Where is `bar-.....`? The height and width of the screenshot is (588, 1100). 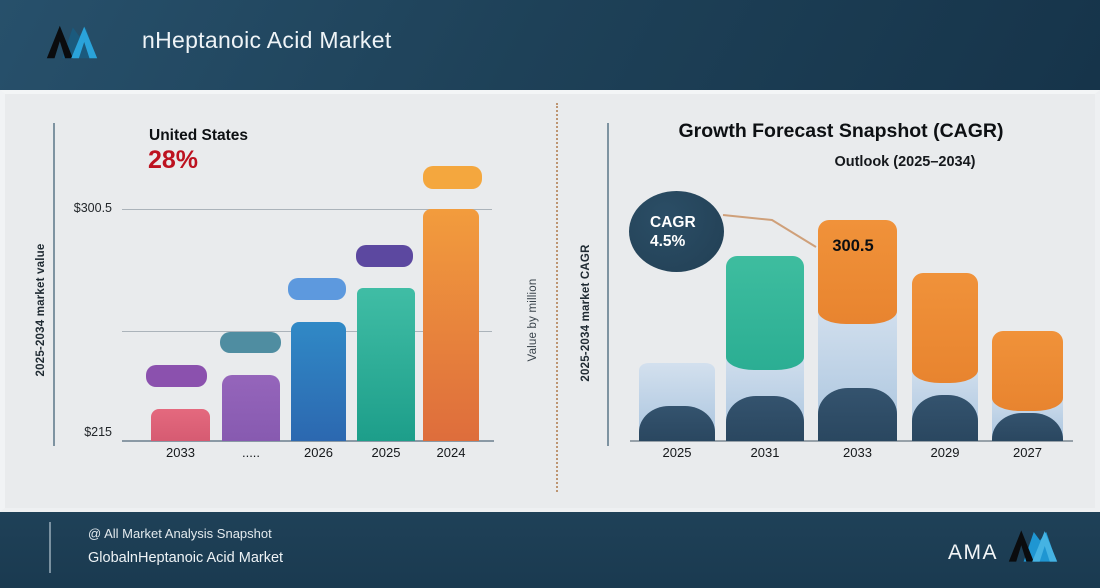 bar-..... is located at coordinates (251, 408).